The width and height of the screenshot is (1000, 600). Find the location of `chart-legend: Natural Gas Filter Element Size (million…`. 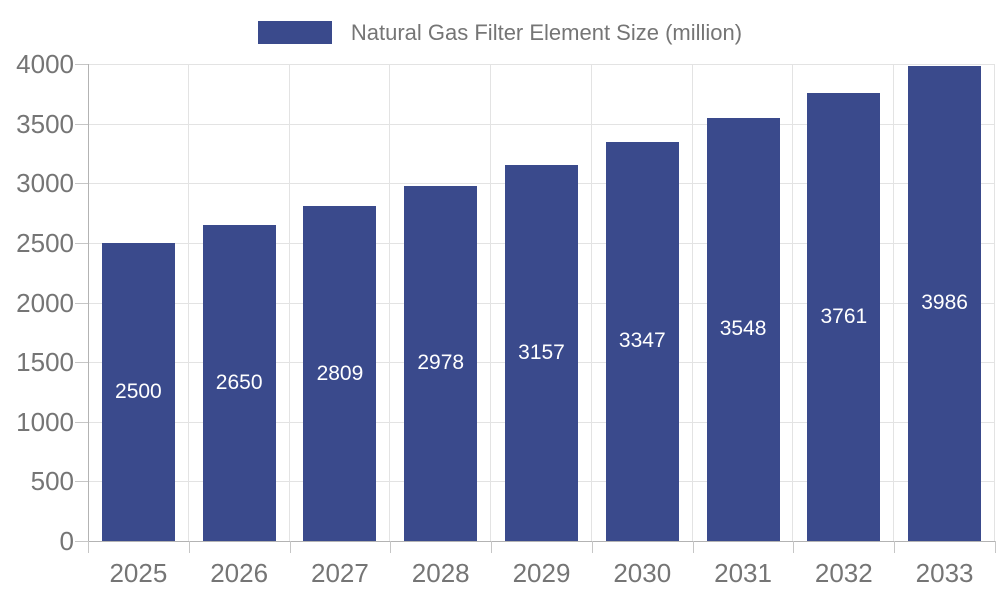

chart-legend: Natural Gas Filter Element Size (million… is located at coordinates (500, 32).